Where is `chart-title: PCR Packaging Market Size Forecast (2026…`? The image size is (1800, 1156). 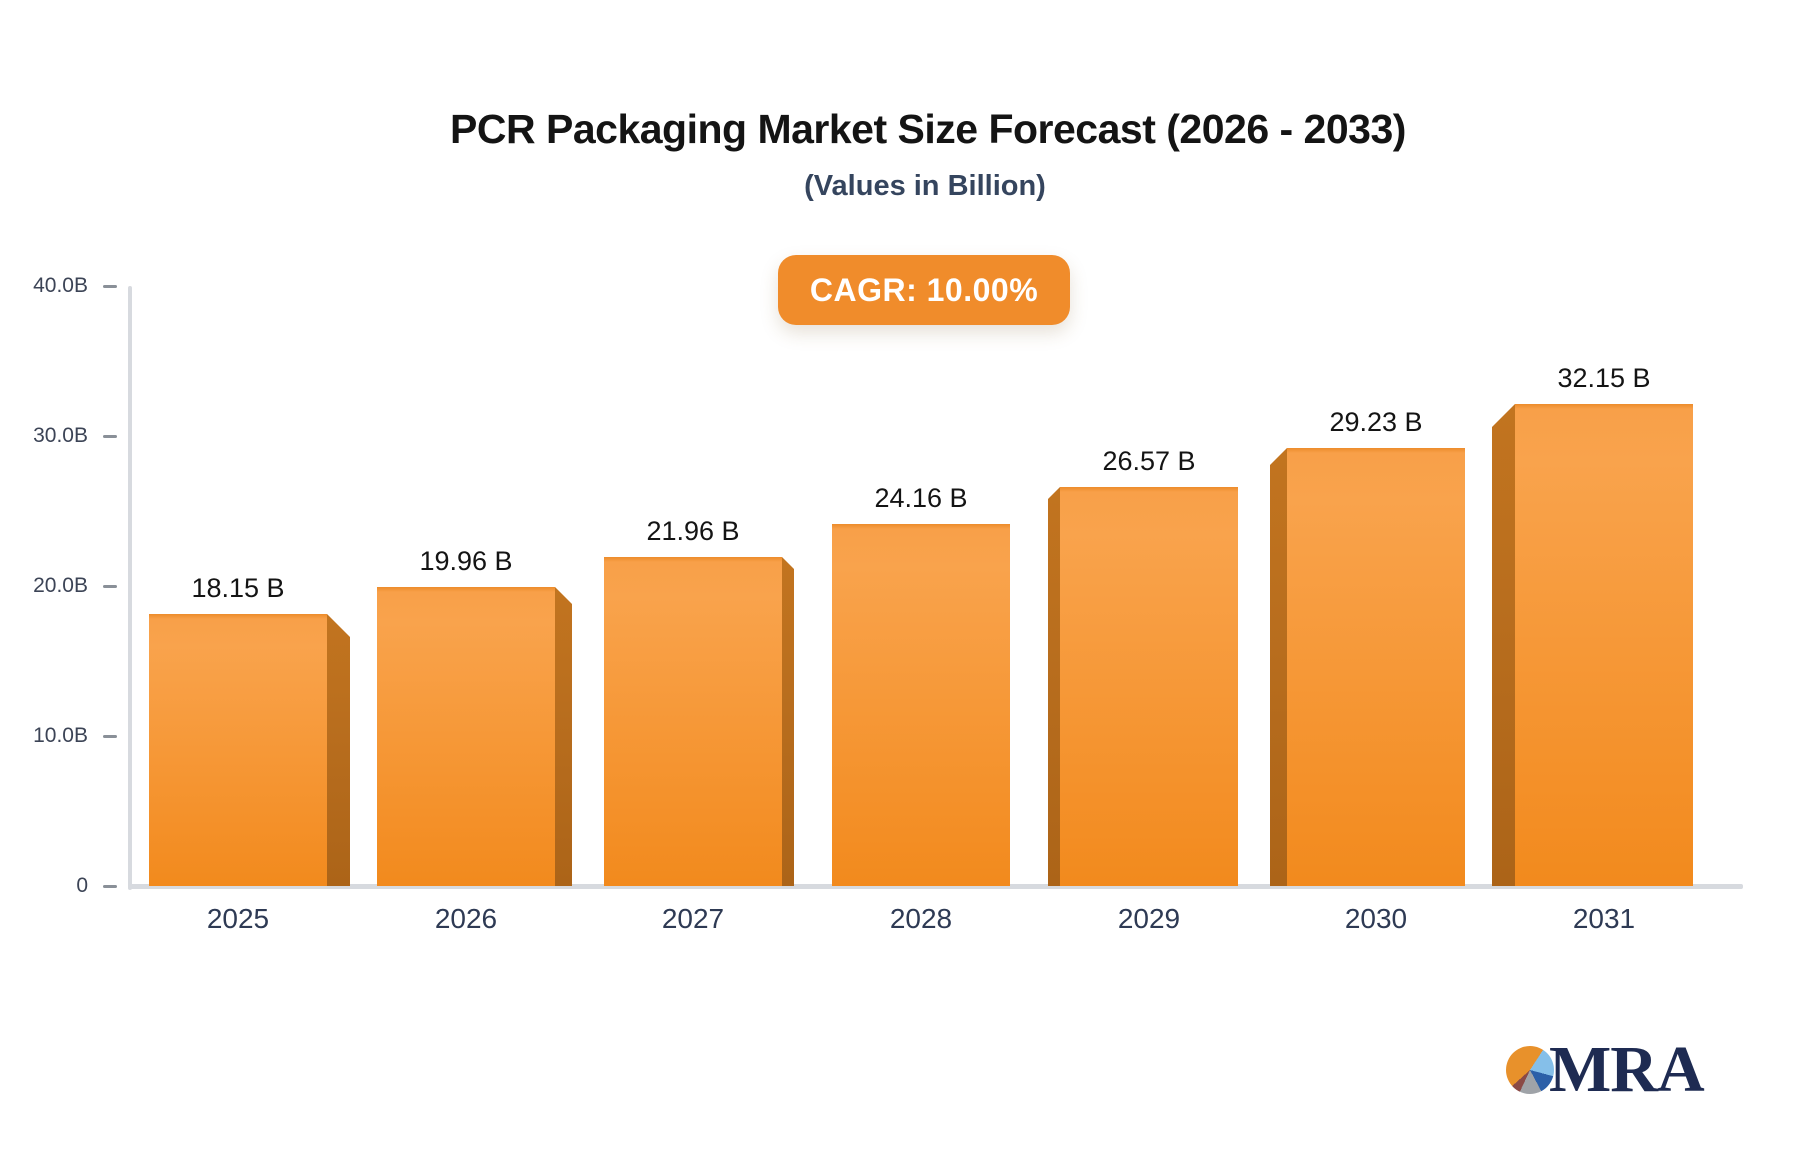
chart-title: PCR Packaging Market Size Forecast (2026… is located at coordinates (928, 129).